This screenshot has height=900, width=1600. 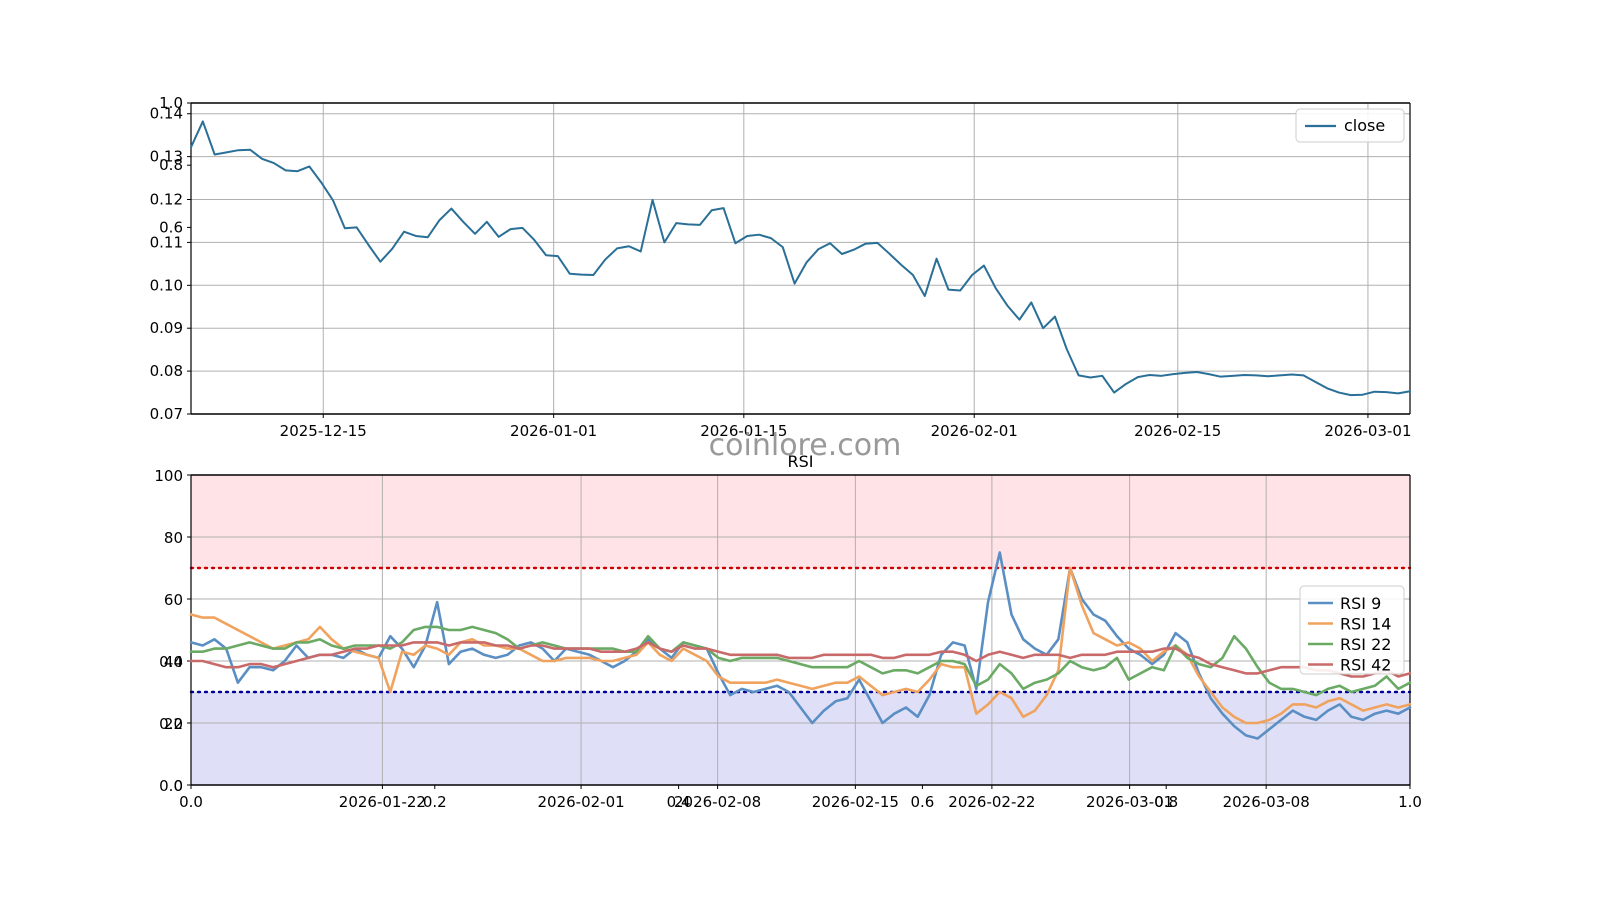 What do you see at coordinates (855, 802) in the screenshot?
I see `rsi-xtick-label: 2026-02-15` at bounding box center [855, 802].